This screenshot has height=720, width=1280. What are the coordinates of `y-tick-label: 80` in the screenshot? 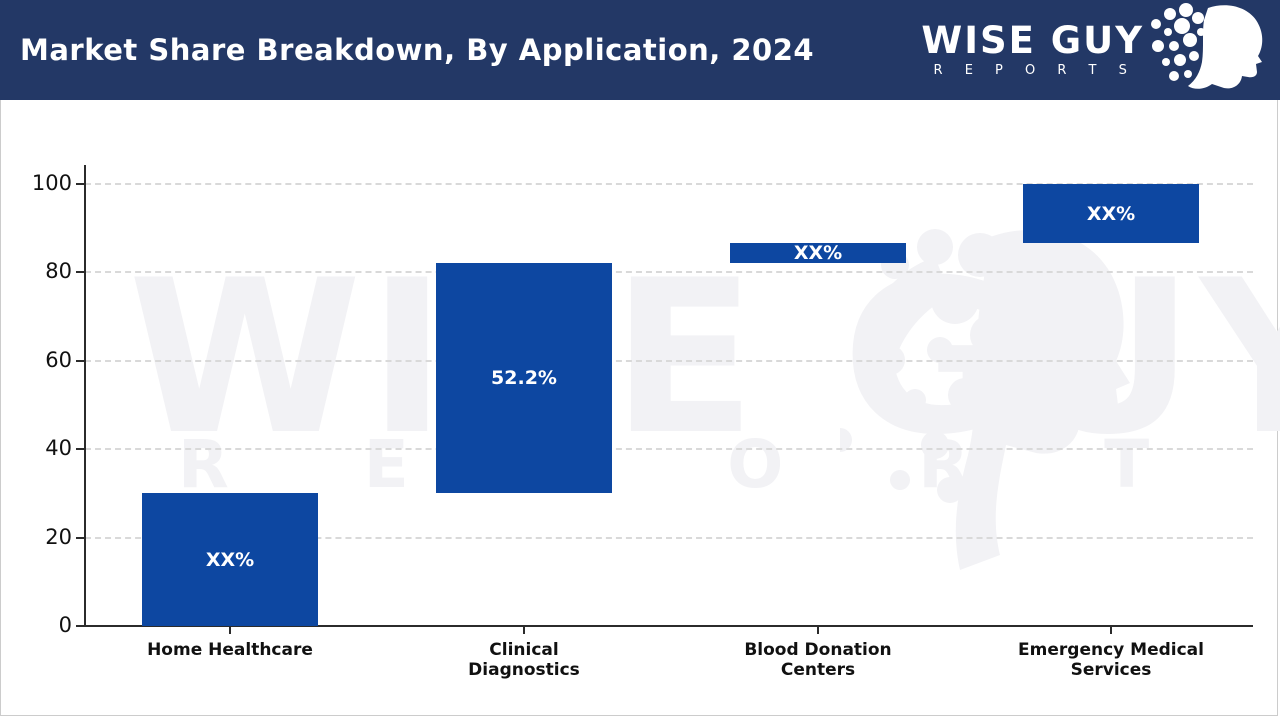 It's located at (58, 271).